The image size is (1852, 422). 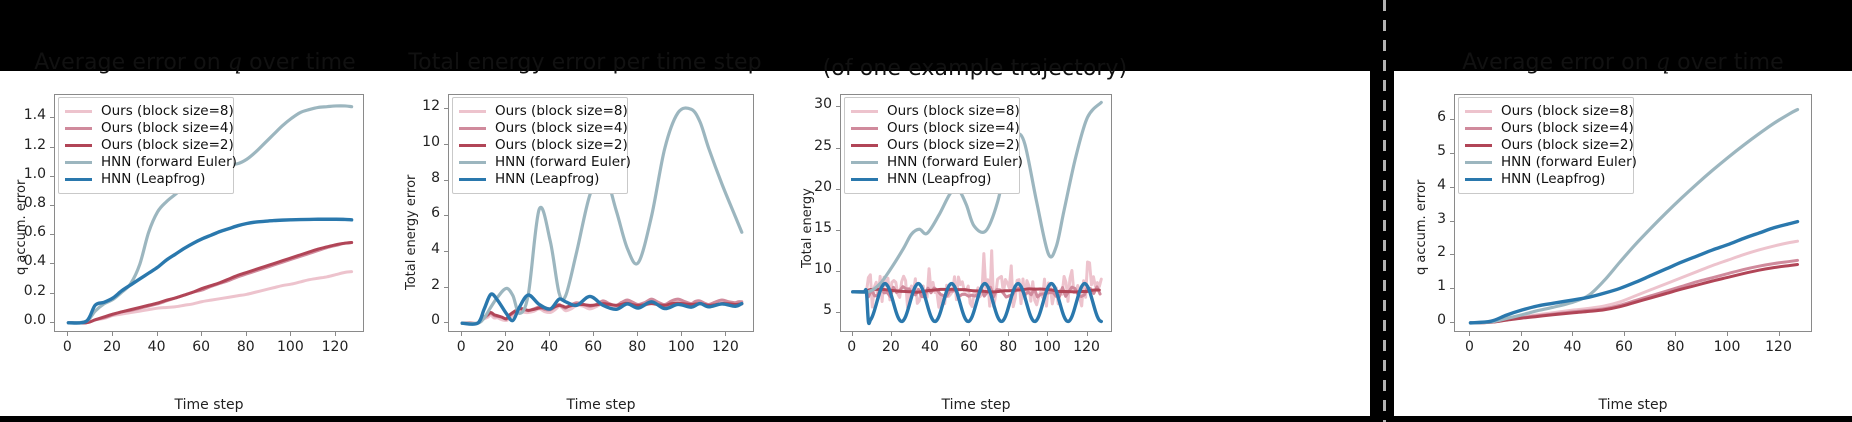 I want to click on series-leapfrog, so click(x=977, y=303).